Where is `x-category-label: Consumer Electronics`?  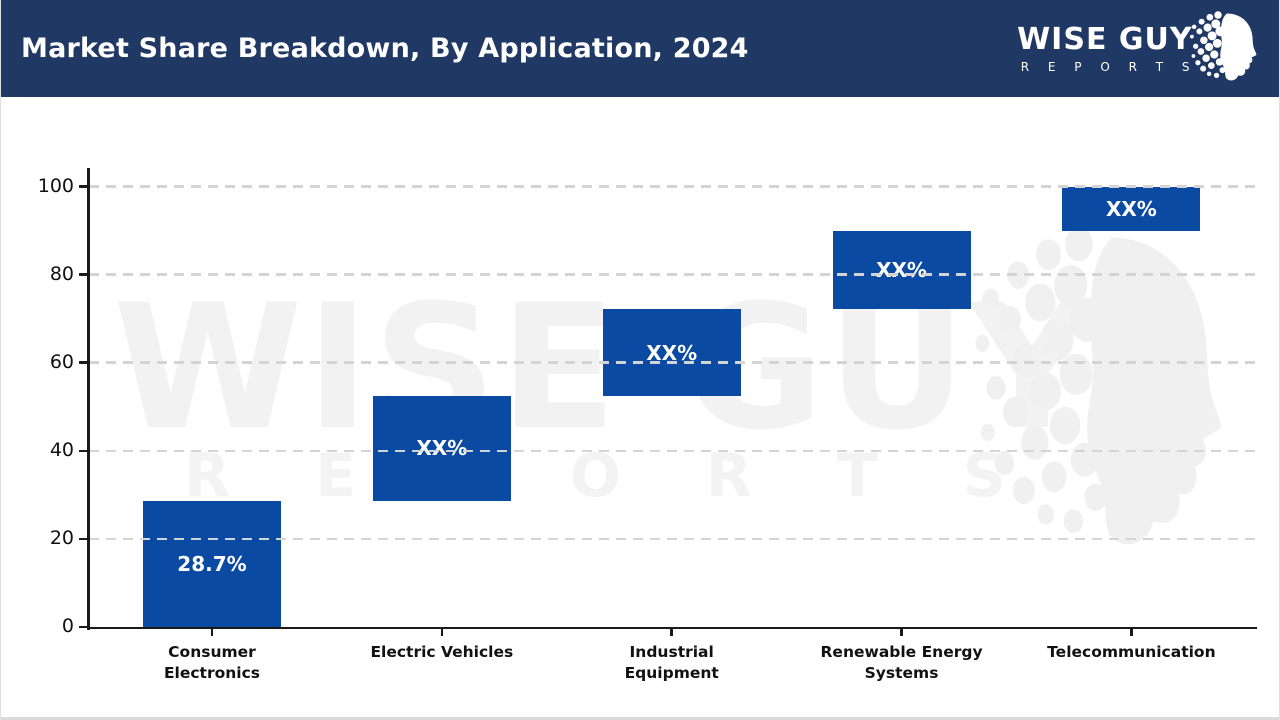
x-category-label: Consumer Electronics is located at coordinates (212, 662).